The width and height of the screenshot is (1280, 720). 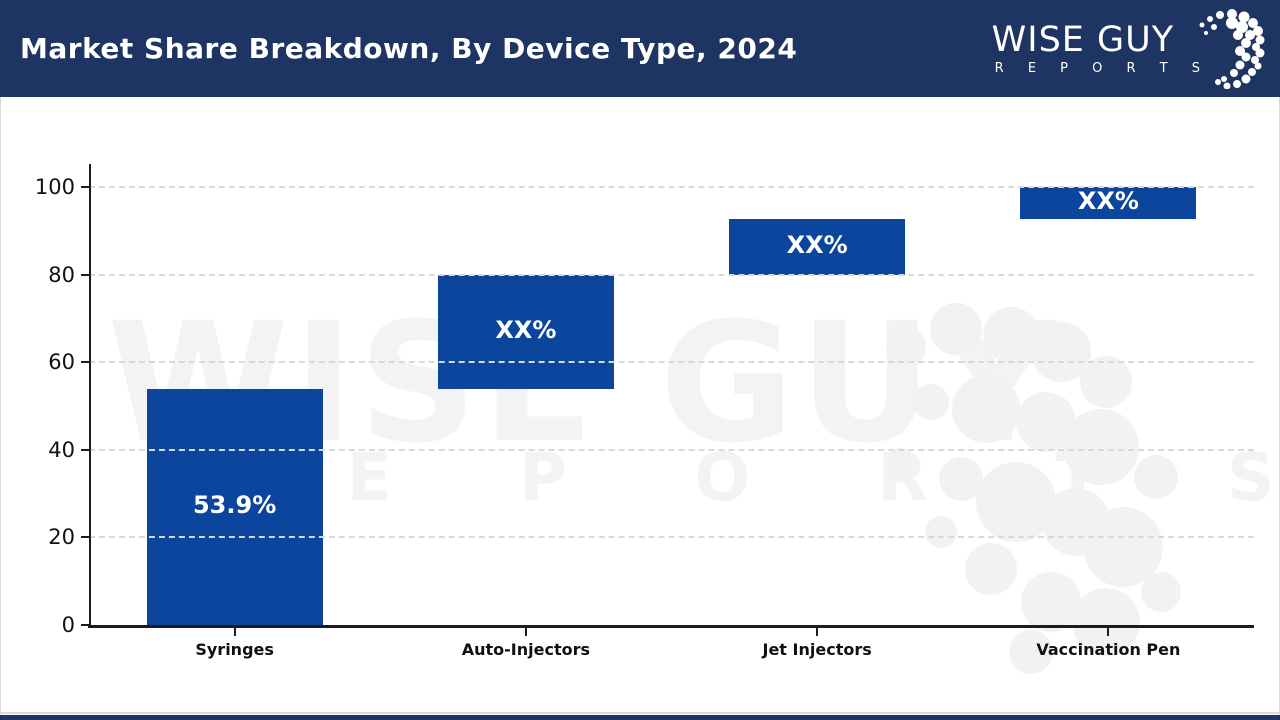 What do you see at coordinates (640, 713) in the screenshot?
I see `card-bottom-border` at bounding box center [640, 713].